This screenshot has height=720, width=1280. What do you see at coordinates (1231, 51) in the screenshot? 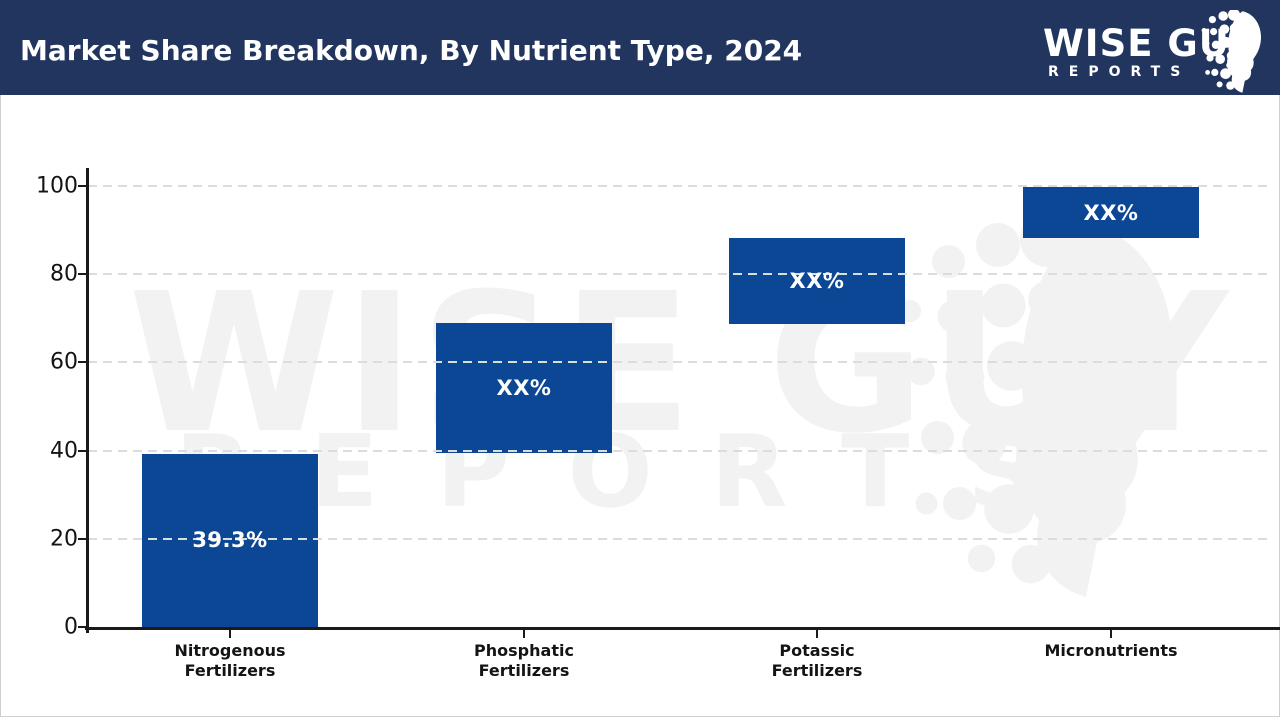
I see `wiseguy-face-icon` at bounding box center [1231, 51].